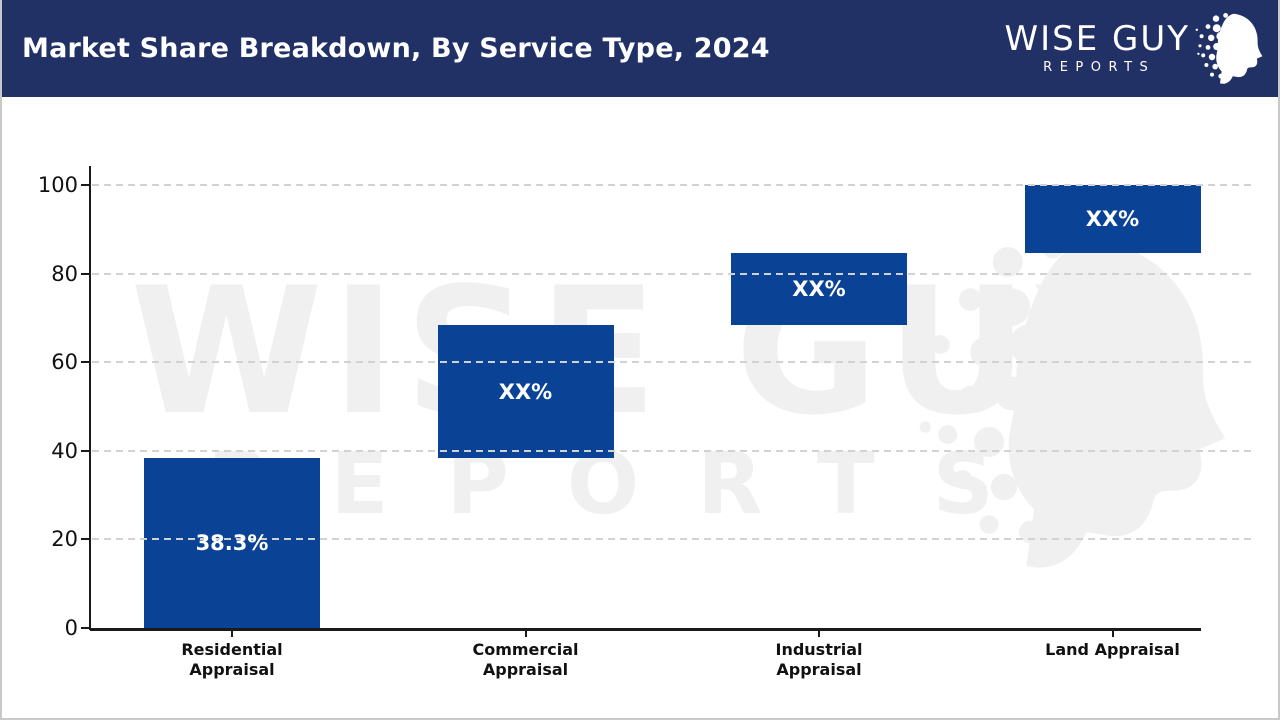  I want to click on y-tick-label: 60, so click(64, 362).